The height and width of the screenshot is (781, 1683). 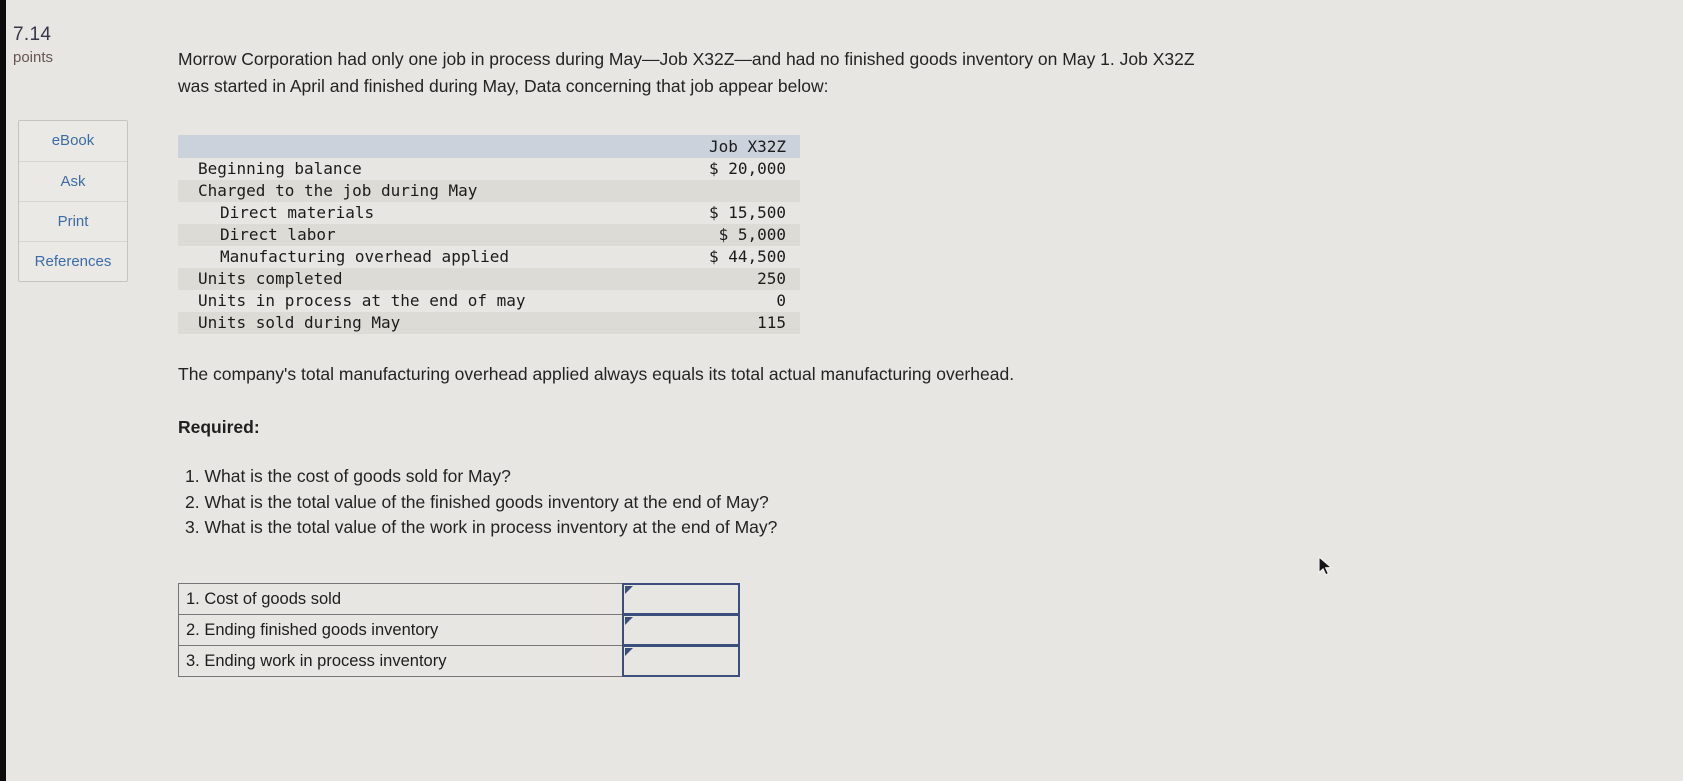 I want to click on points-label: points, so click(x=33, y=57).